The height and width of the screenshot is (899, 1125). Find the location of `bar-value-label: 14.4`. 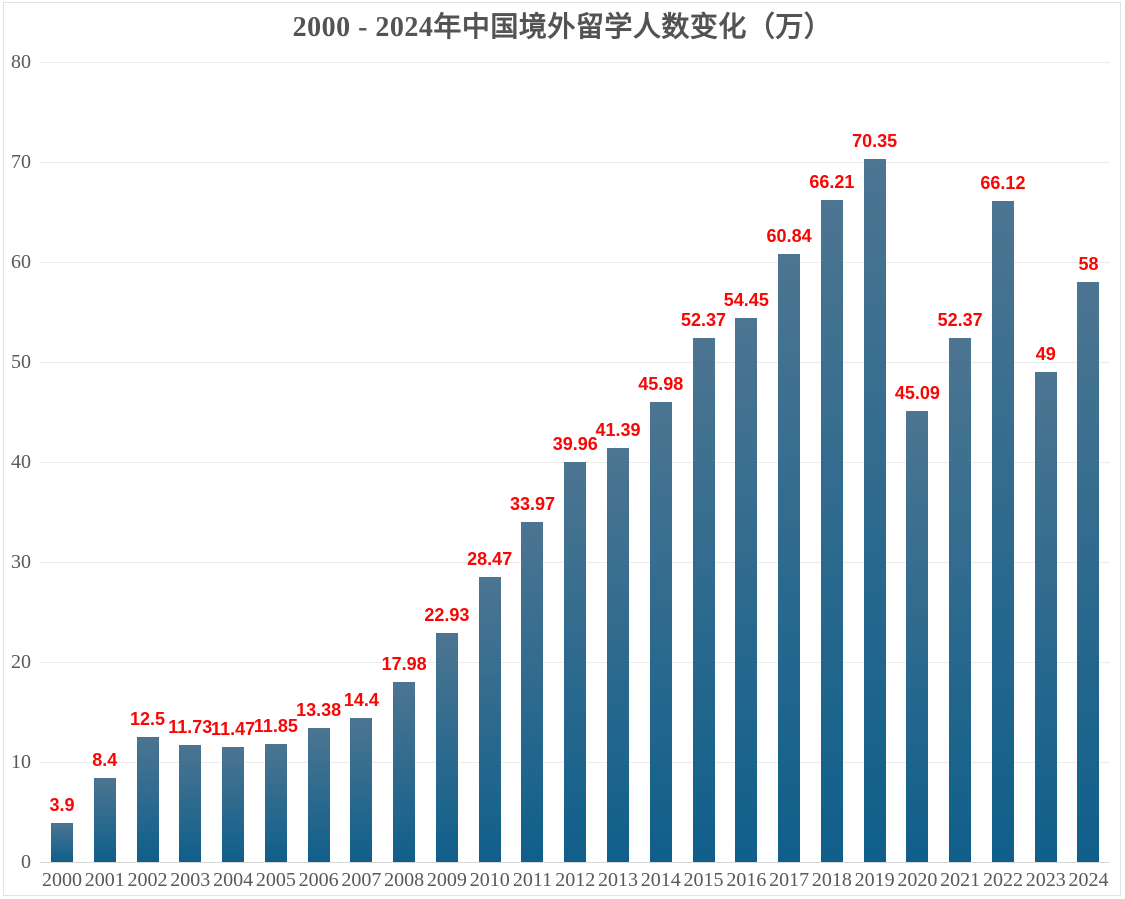

bar-value-label: 14.4 is located at coordinates (361, 700).